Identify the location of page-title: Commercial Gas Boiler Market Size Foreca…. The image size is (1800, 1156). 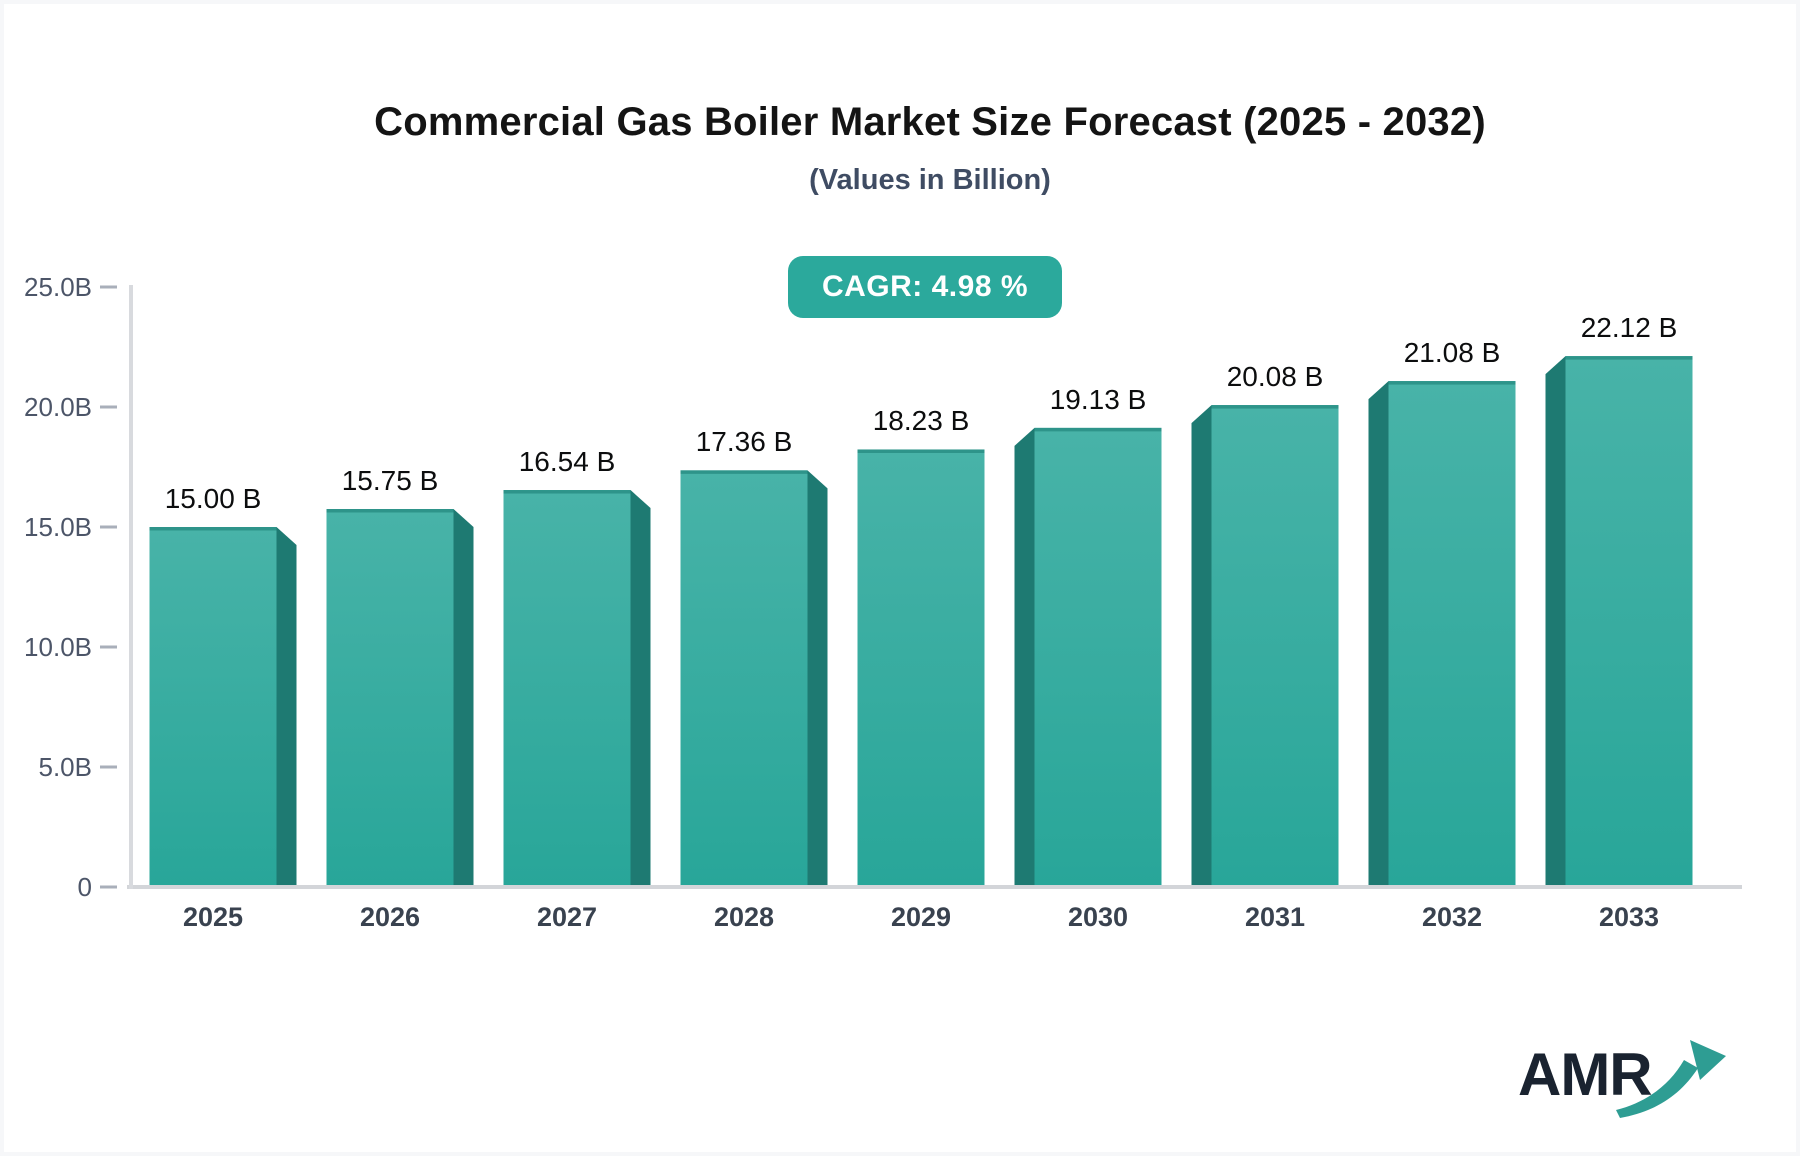
(930, 122).